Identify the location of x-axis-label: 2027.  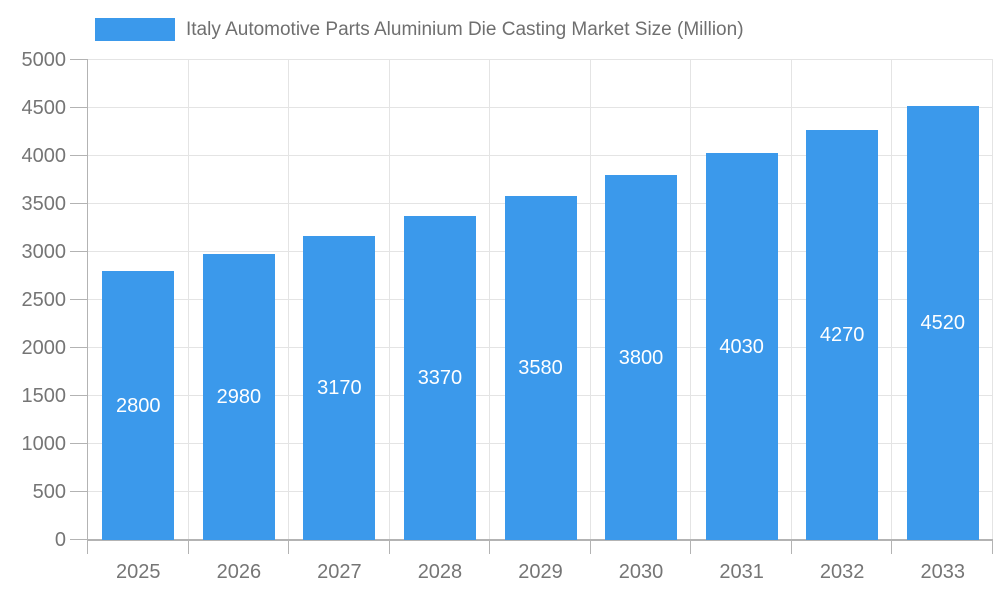
(339, 572).